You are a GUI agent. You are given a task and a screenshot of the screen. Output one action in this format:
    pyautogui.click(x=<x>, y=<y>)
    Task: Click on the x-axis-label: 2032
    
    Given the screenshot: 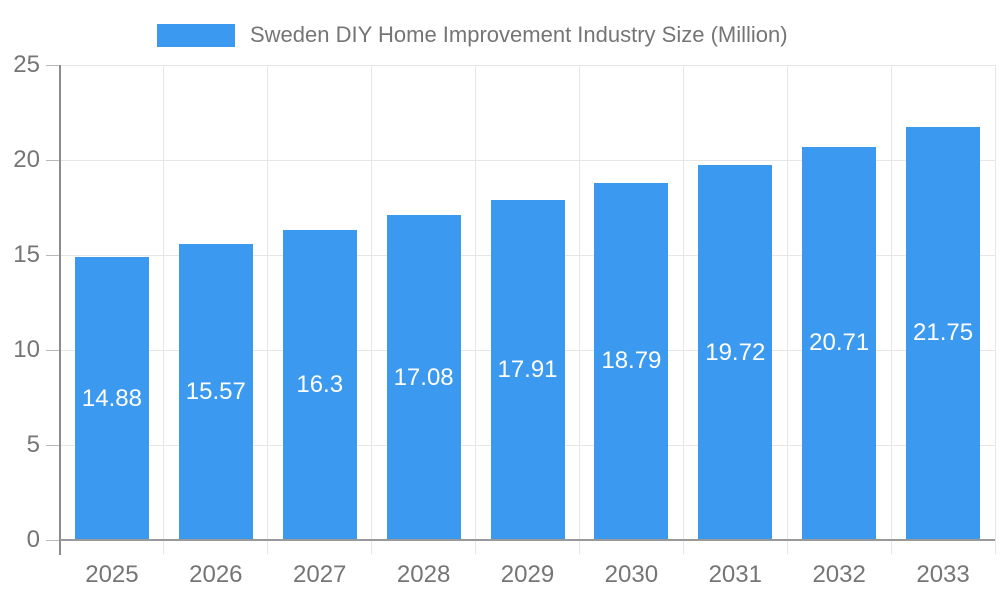 What is the action you would take?
    pyautogui.click(x=839, y=574)
    